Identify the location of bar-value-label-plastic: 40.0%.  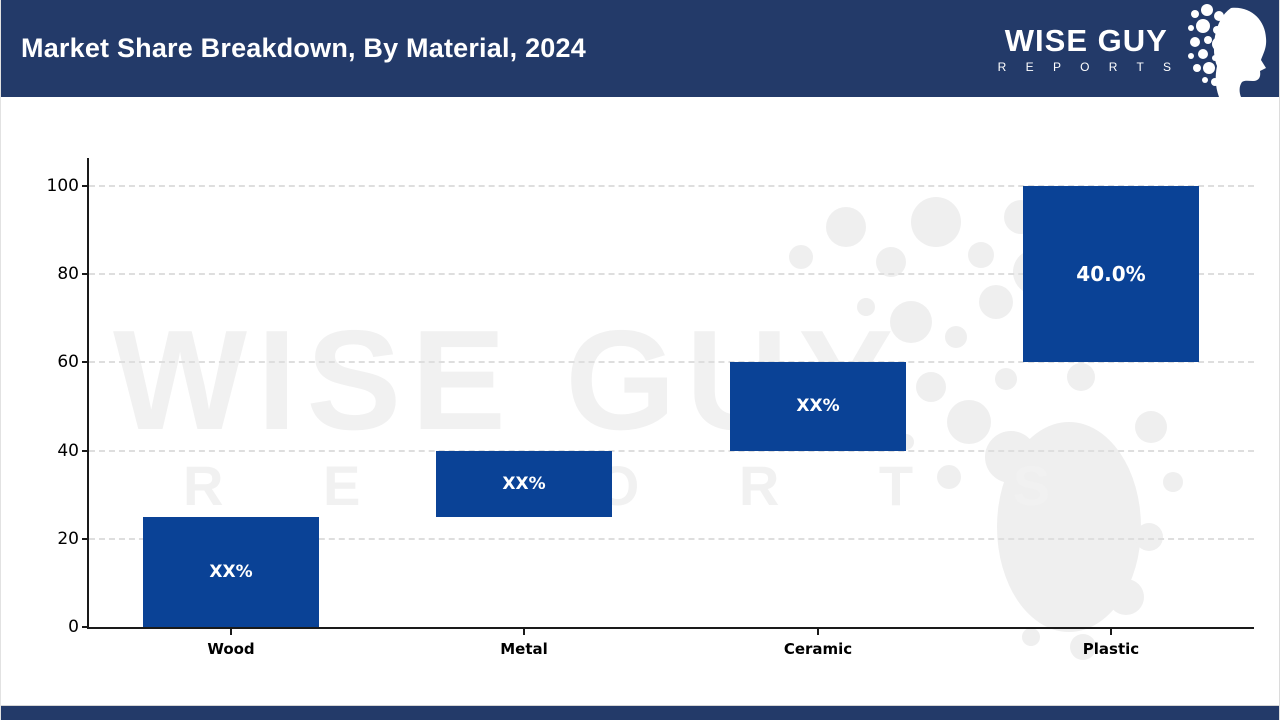
(1111, 274).